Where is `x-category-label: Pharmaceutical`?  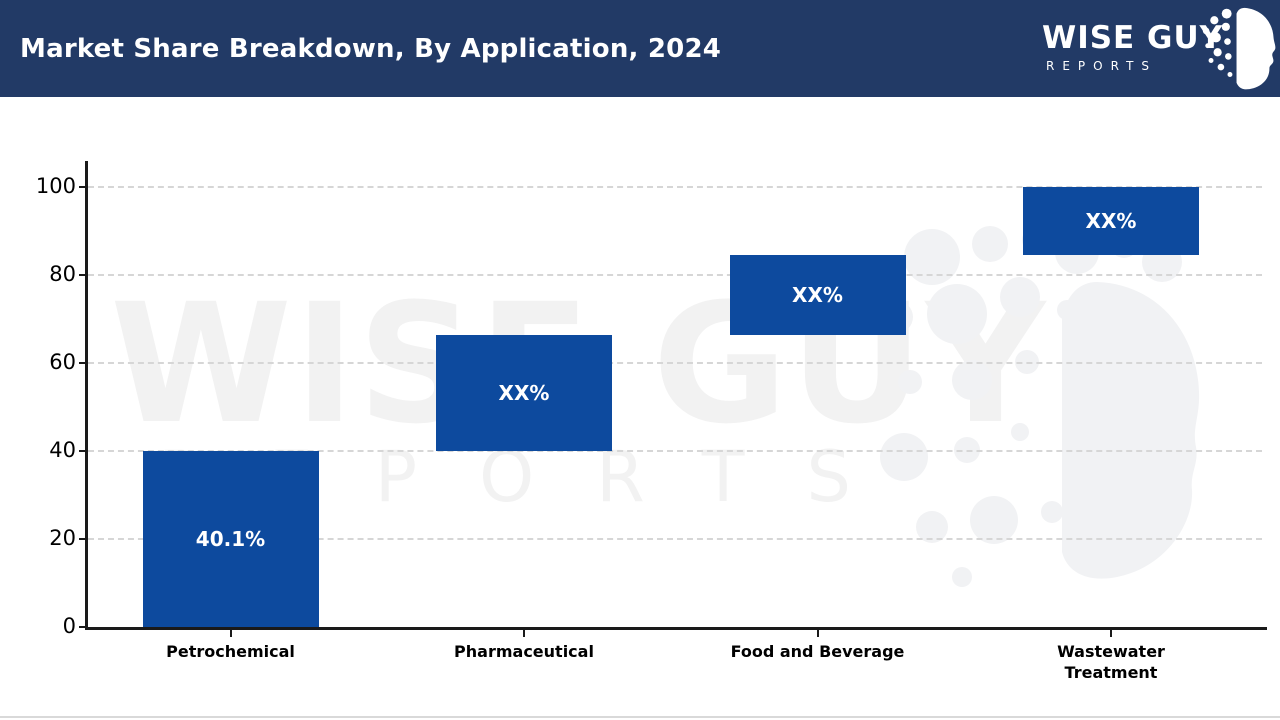
x-category-label: Pharmaceutical is located at coordinates (524, 651).